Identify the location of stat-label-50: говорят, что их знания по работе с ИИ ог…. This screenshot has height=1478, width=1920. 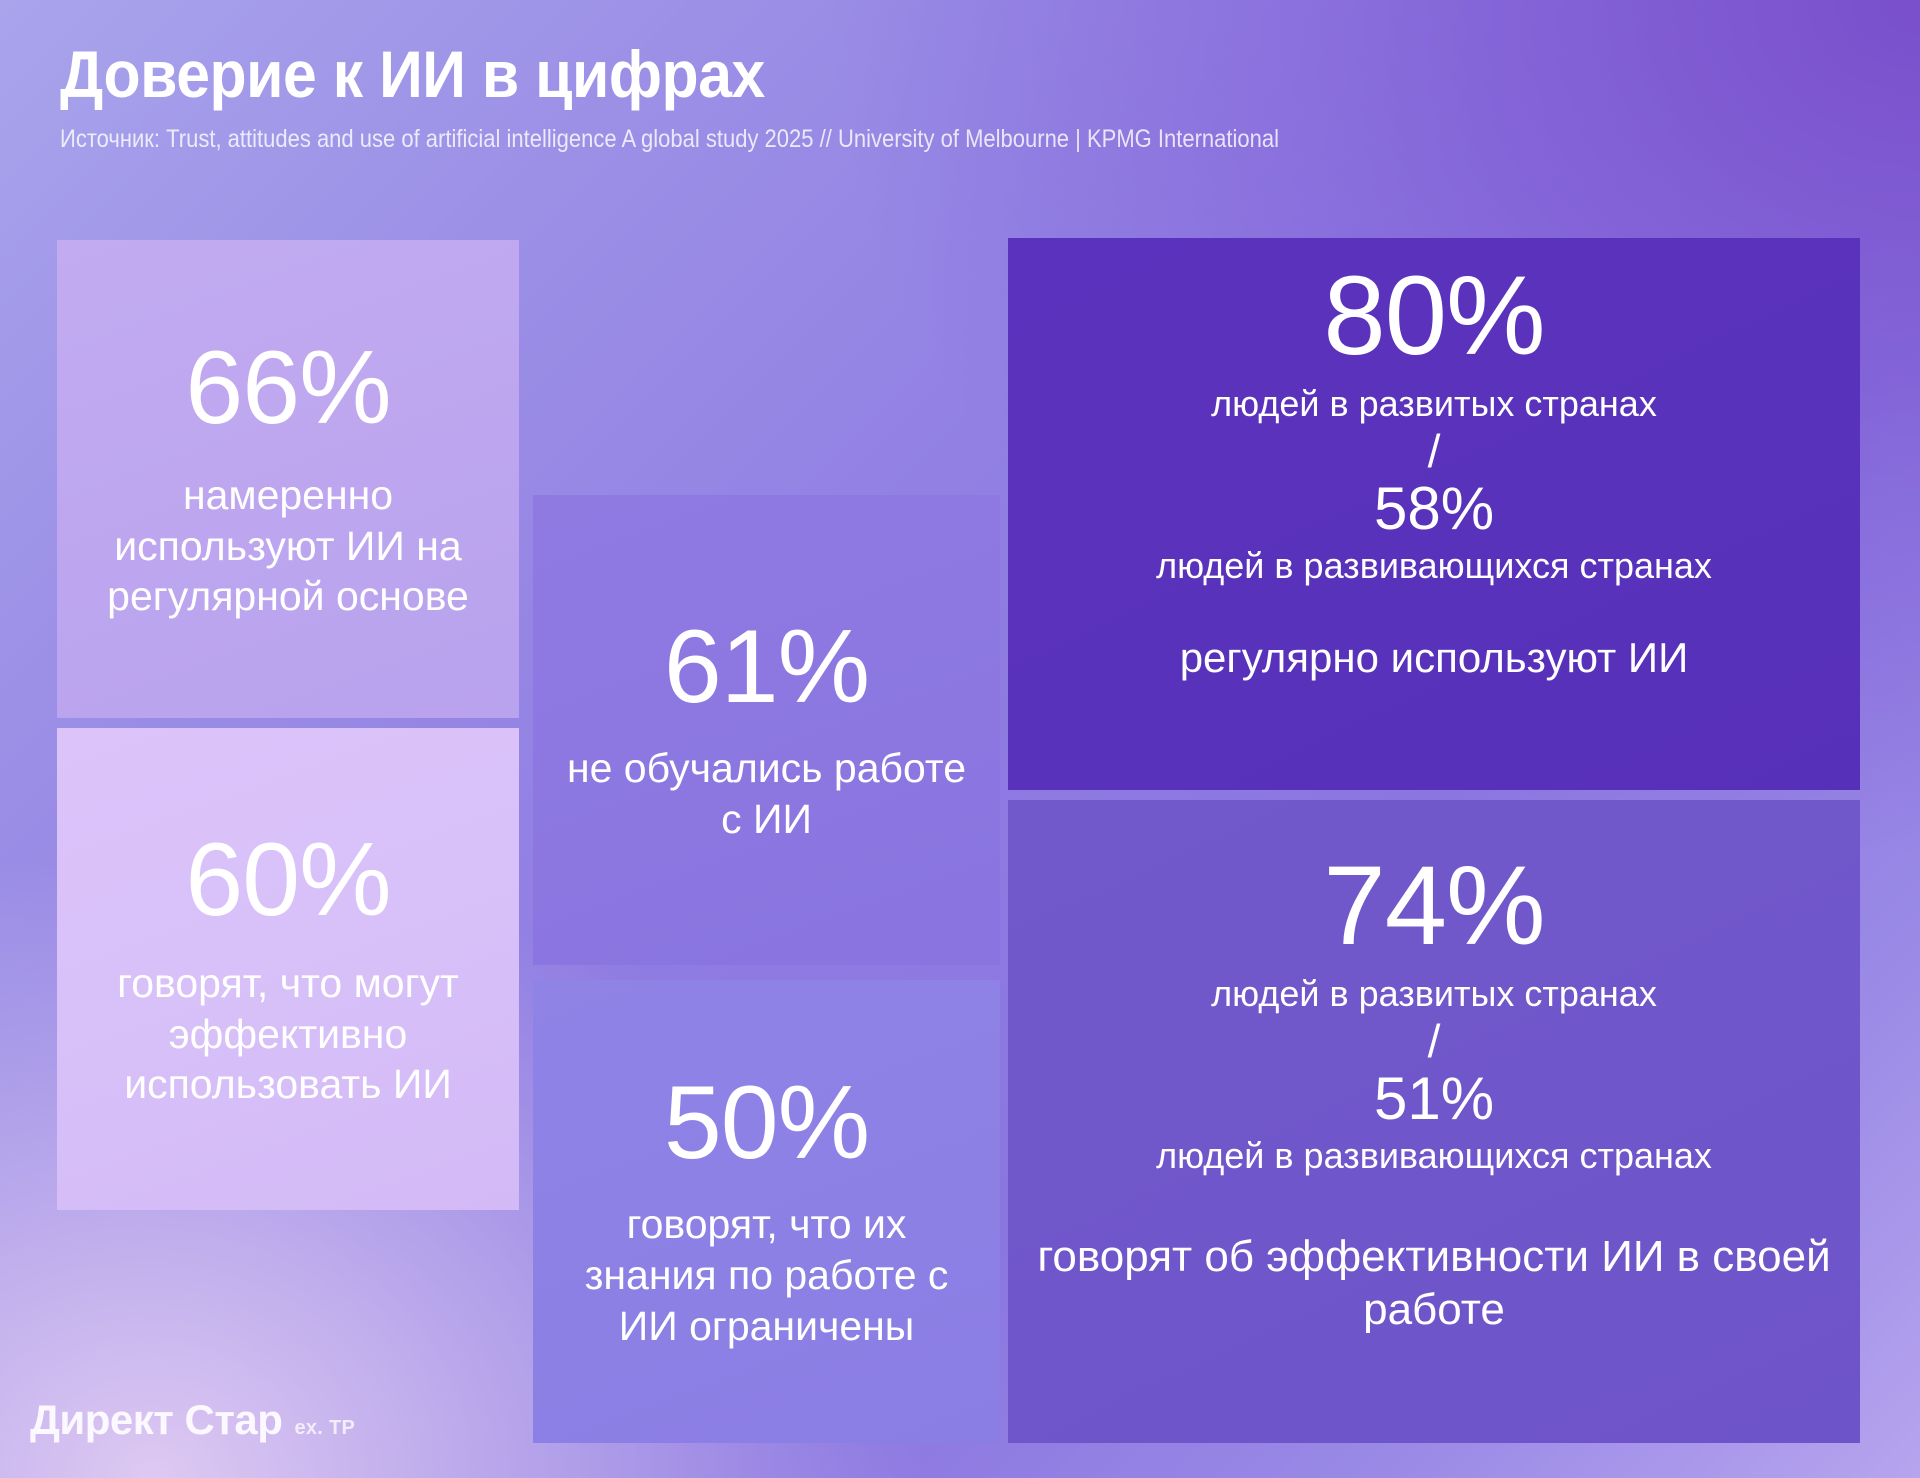
(766, 1275).